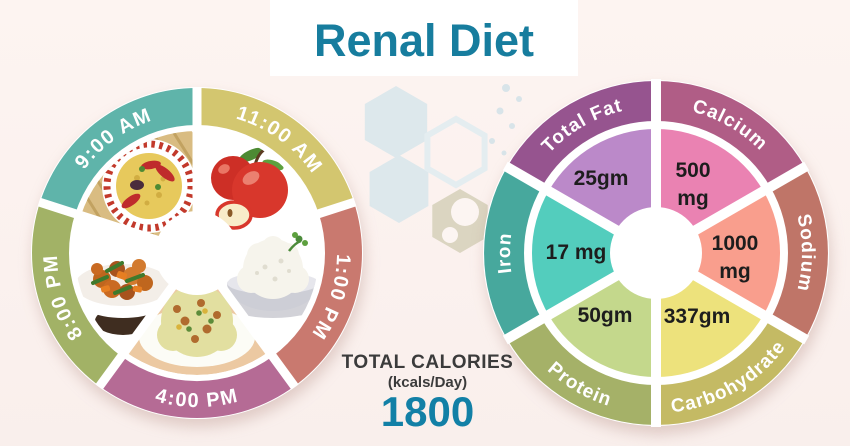 Image resolution: width=850 pixels, height=446 pixels. Describe the element at coordinates (697, 316) in the screenshot. I see `value-carbohydrate: 337gm` at that location.